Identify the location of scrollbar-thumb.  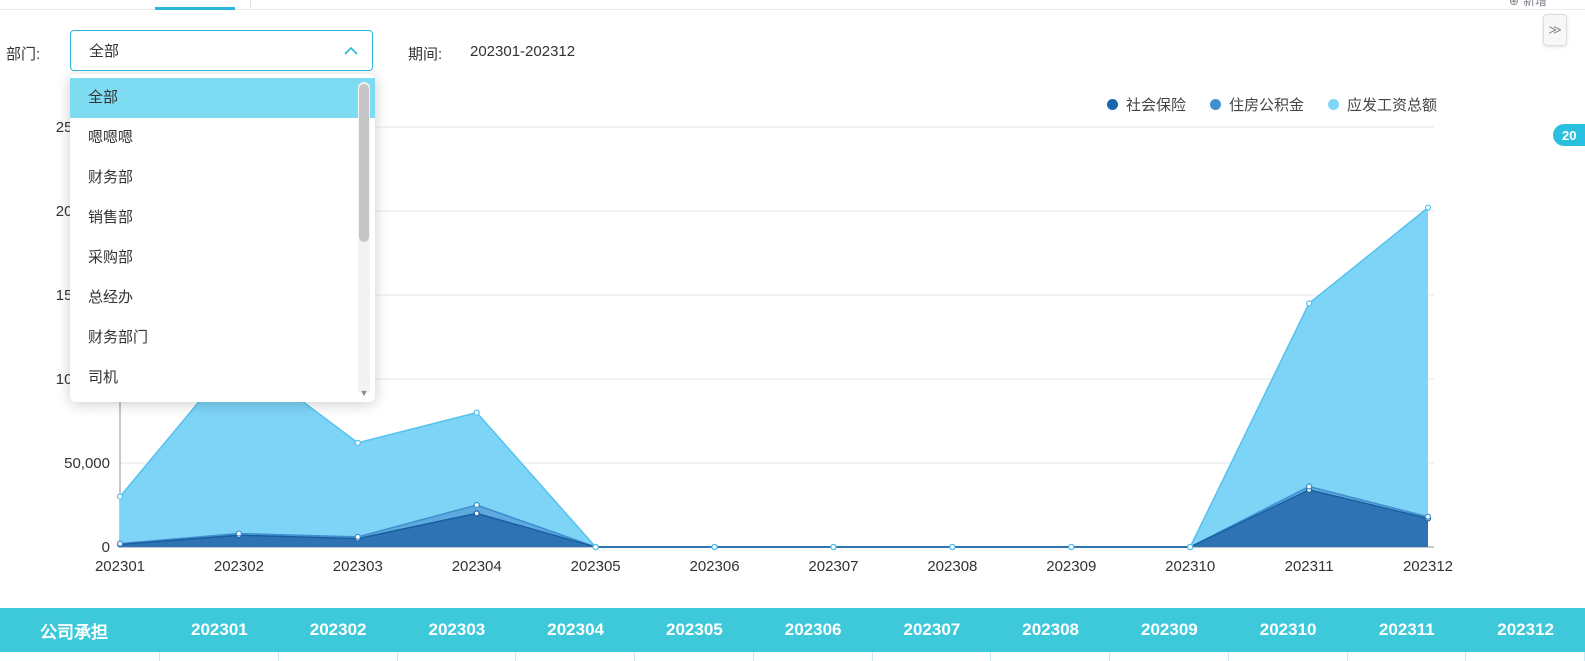
(364, 163).